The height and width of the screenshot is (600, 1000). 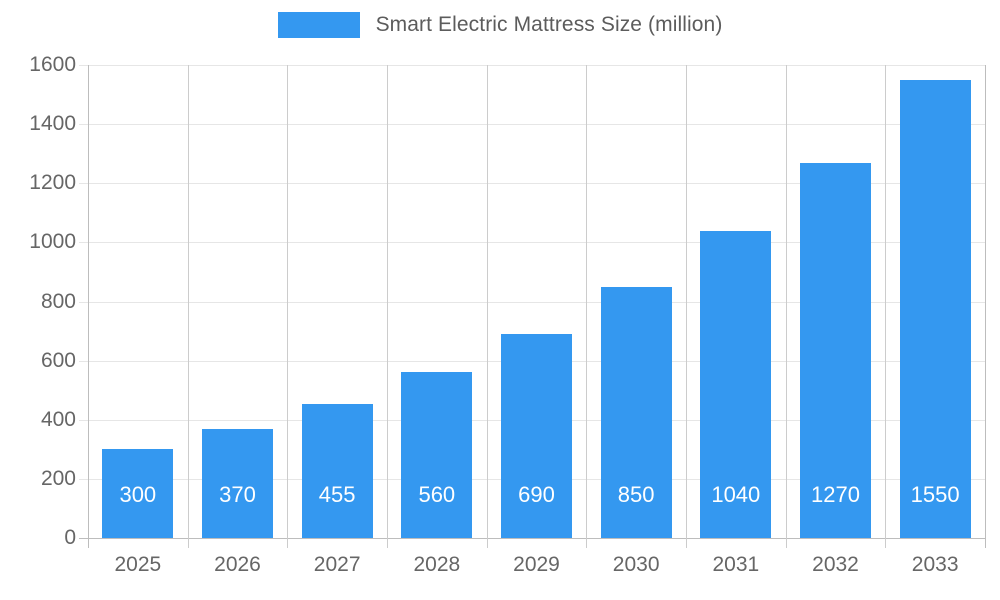 I want to click on bar-2026: 370, so click(x=237, y=483).